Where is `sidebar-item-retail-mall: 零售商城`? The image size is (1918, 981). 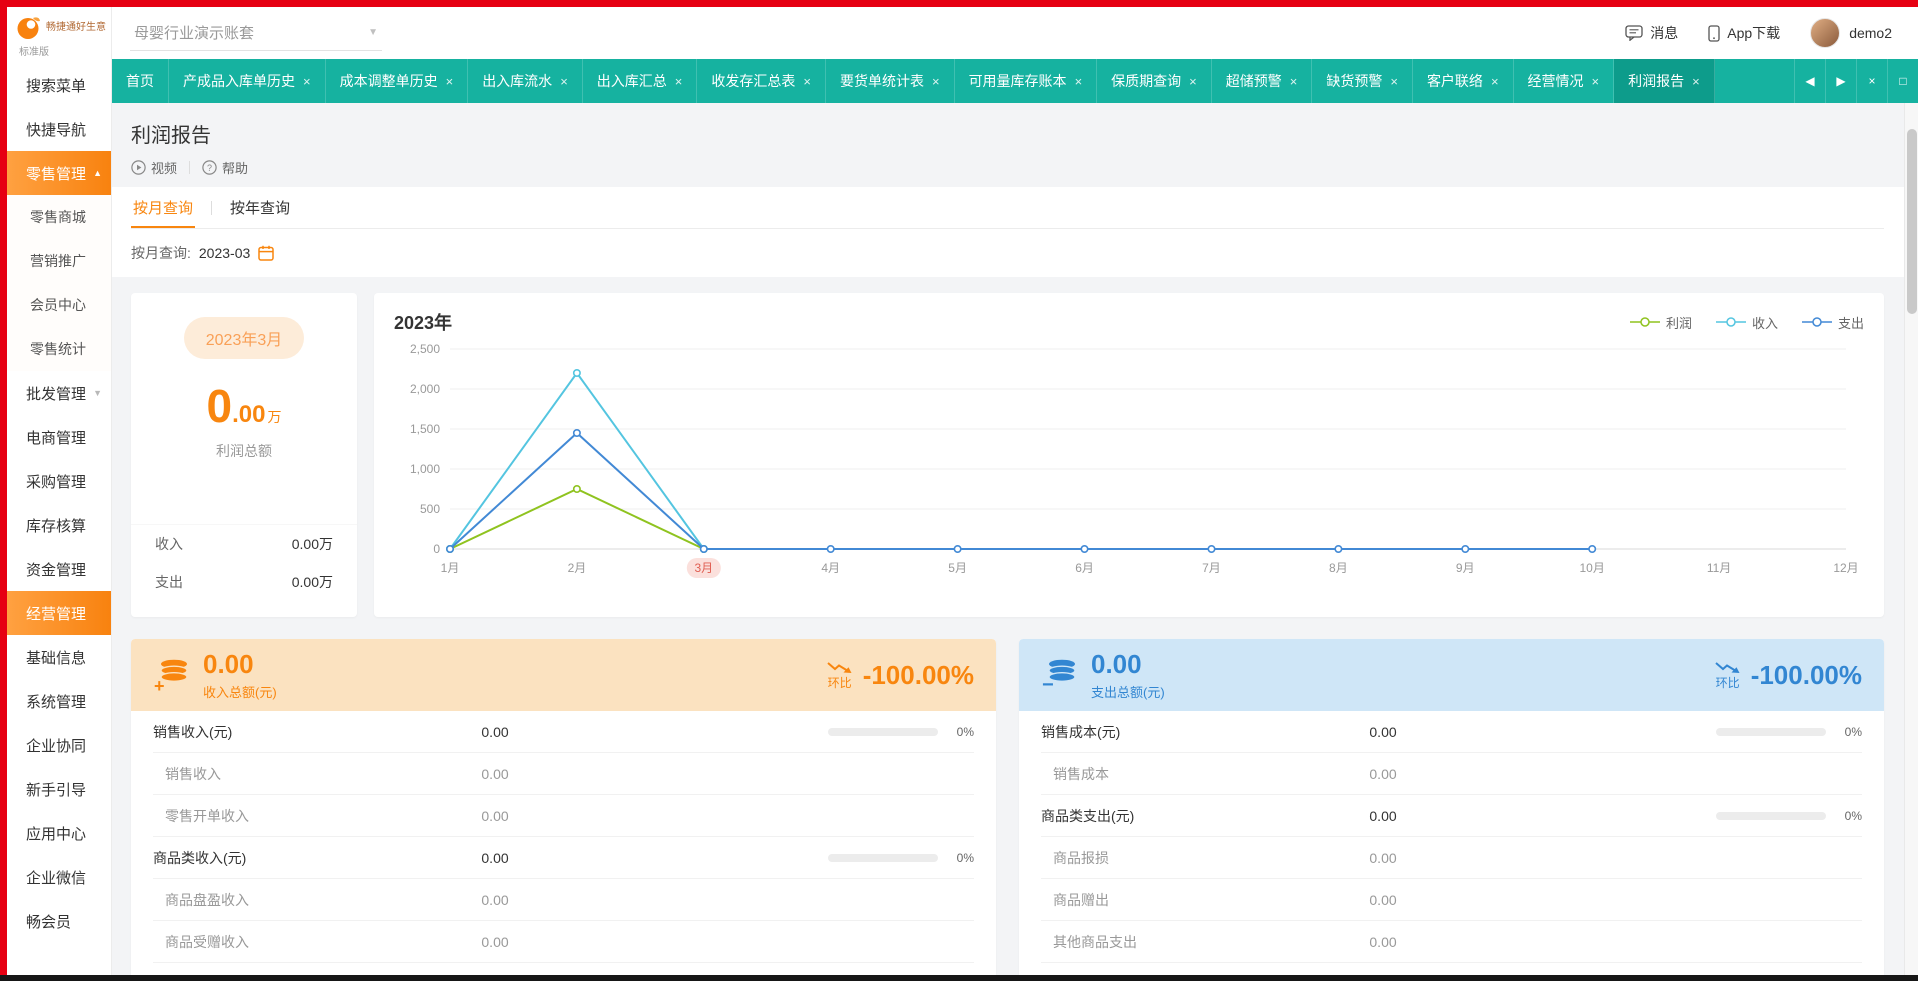 sidebar-item-retail-mall: 零售商城 is located at coordinates (59, 217).